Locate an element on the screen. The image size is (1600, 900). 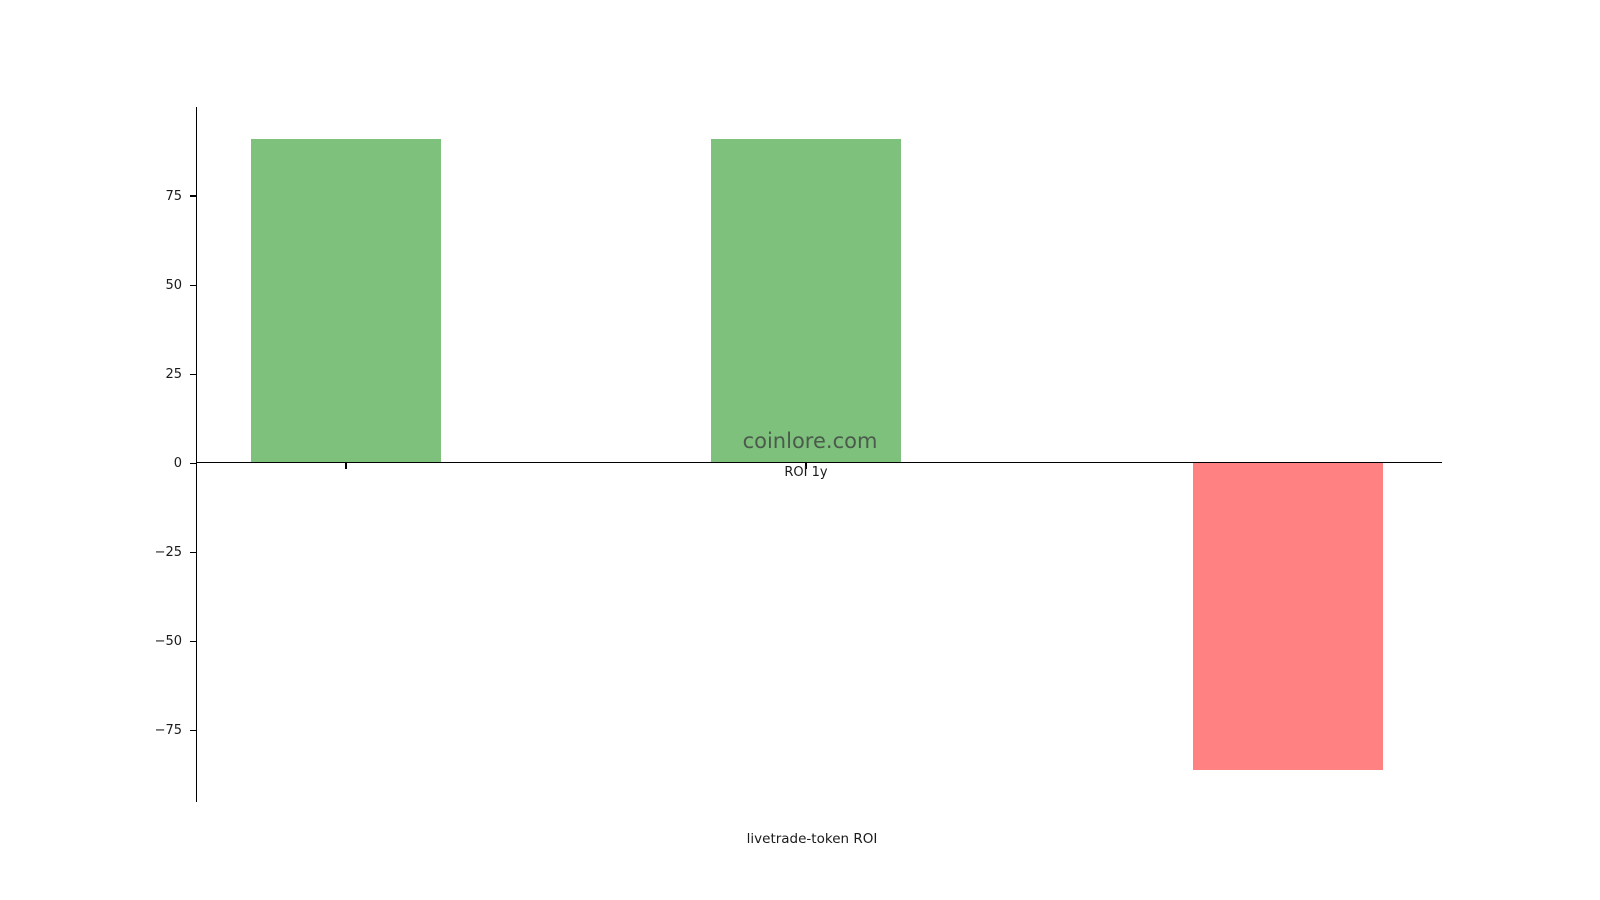
y-tick-label: 25 is located at coordinates (173, 374).